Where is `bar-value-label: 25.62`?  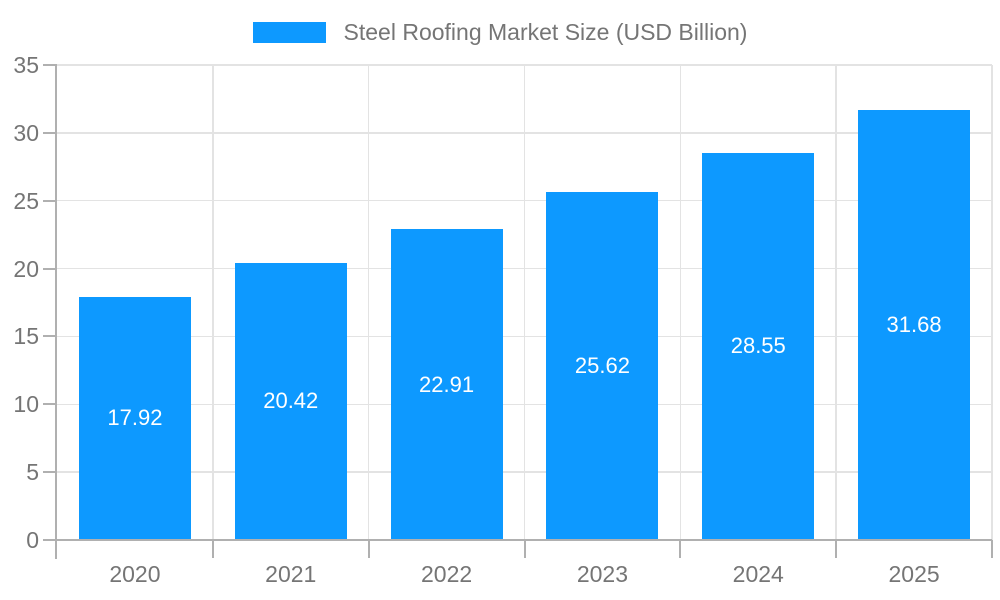
bar-value-label: 25.62 is located at coordinates (602, 366).